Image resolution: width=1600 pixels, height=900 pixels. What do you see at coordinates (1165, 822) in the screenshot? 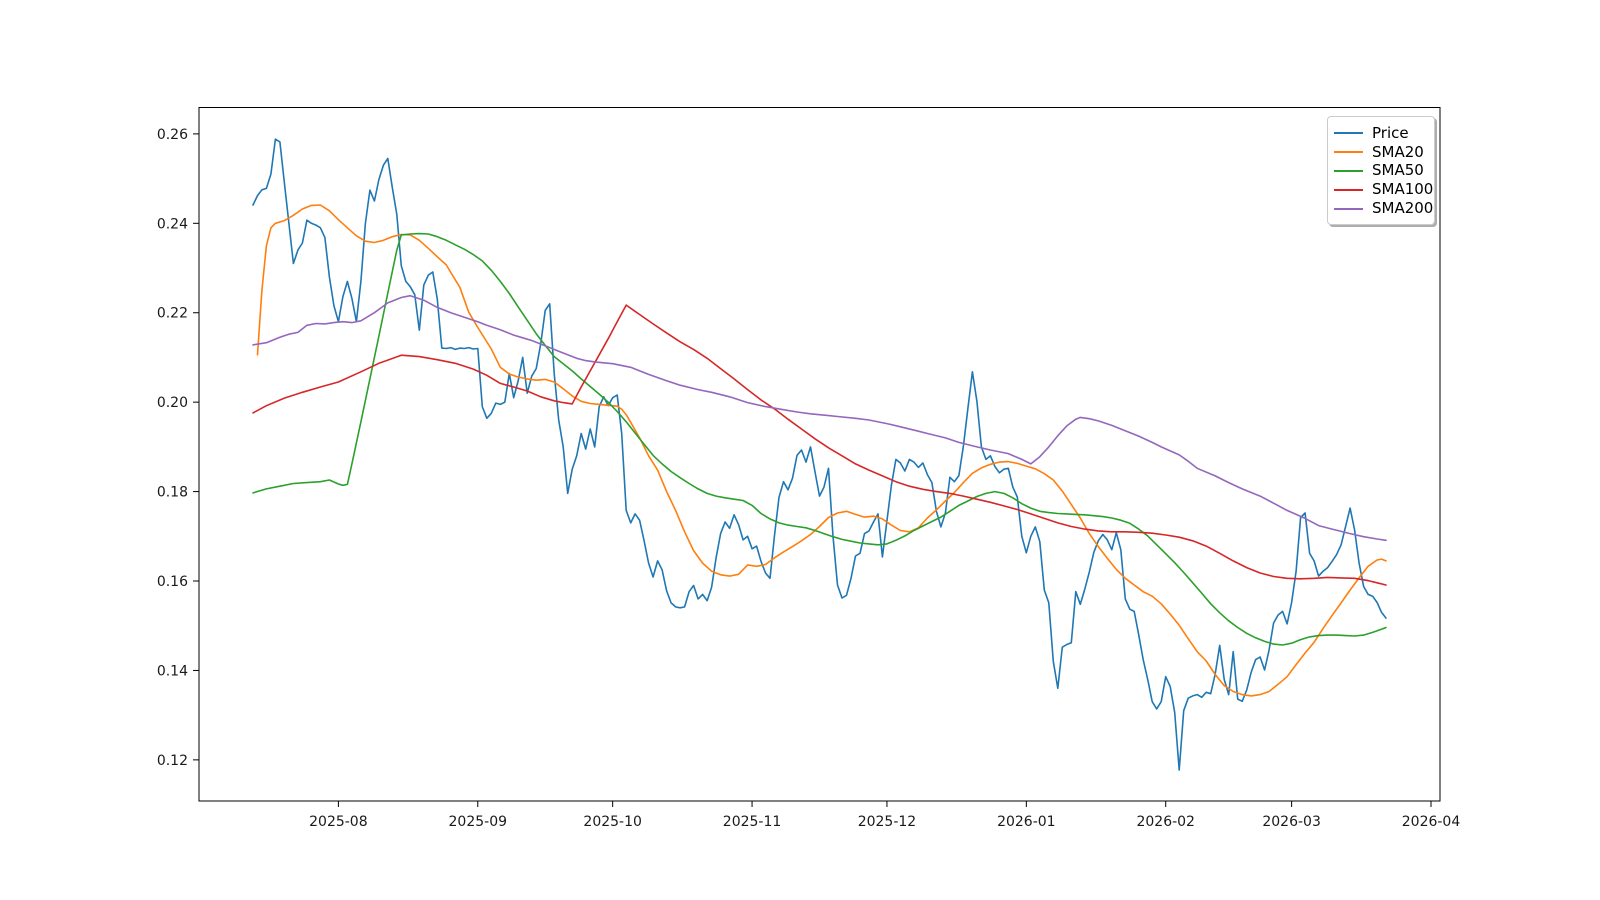
I see `x-tick-label: 2026-02` at bounding box center [1165, 822].